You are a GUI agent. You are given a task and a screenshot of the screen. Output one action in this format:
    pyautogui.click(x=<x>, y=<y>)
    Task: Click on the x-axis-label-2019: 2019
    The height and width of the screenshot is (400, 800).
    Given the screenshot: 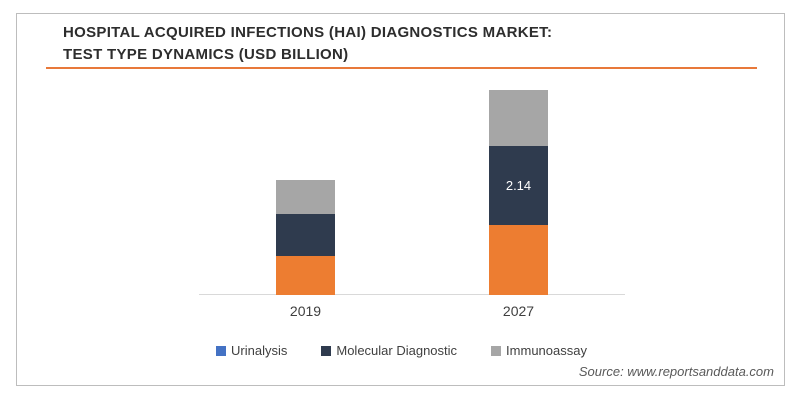 What is the action you would take?
    pyautogui.click(x=305, y=311)
    